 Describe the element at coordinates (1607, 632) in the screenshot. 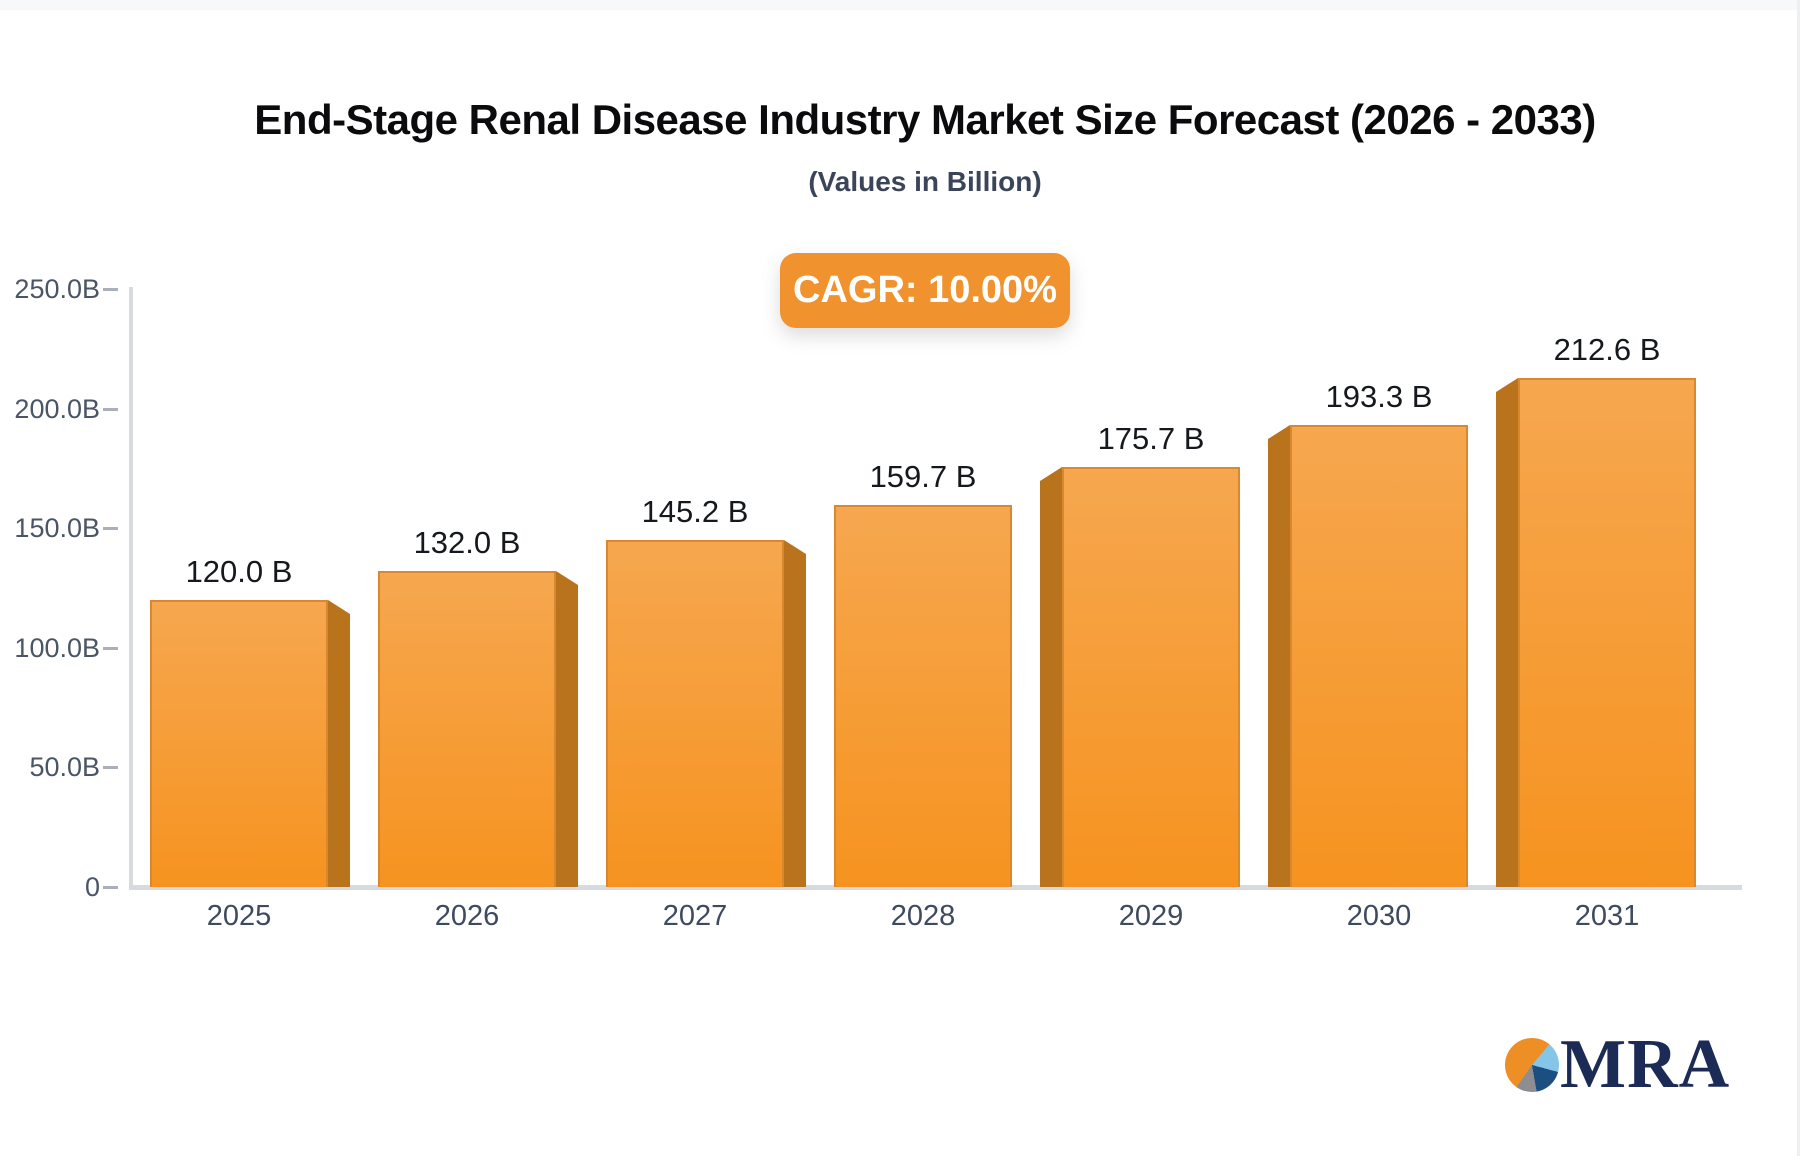

I see `bar-2031` at that location.